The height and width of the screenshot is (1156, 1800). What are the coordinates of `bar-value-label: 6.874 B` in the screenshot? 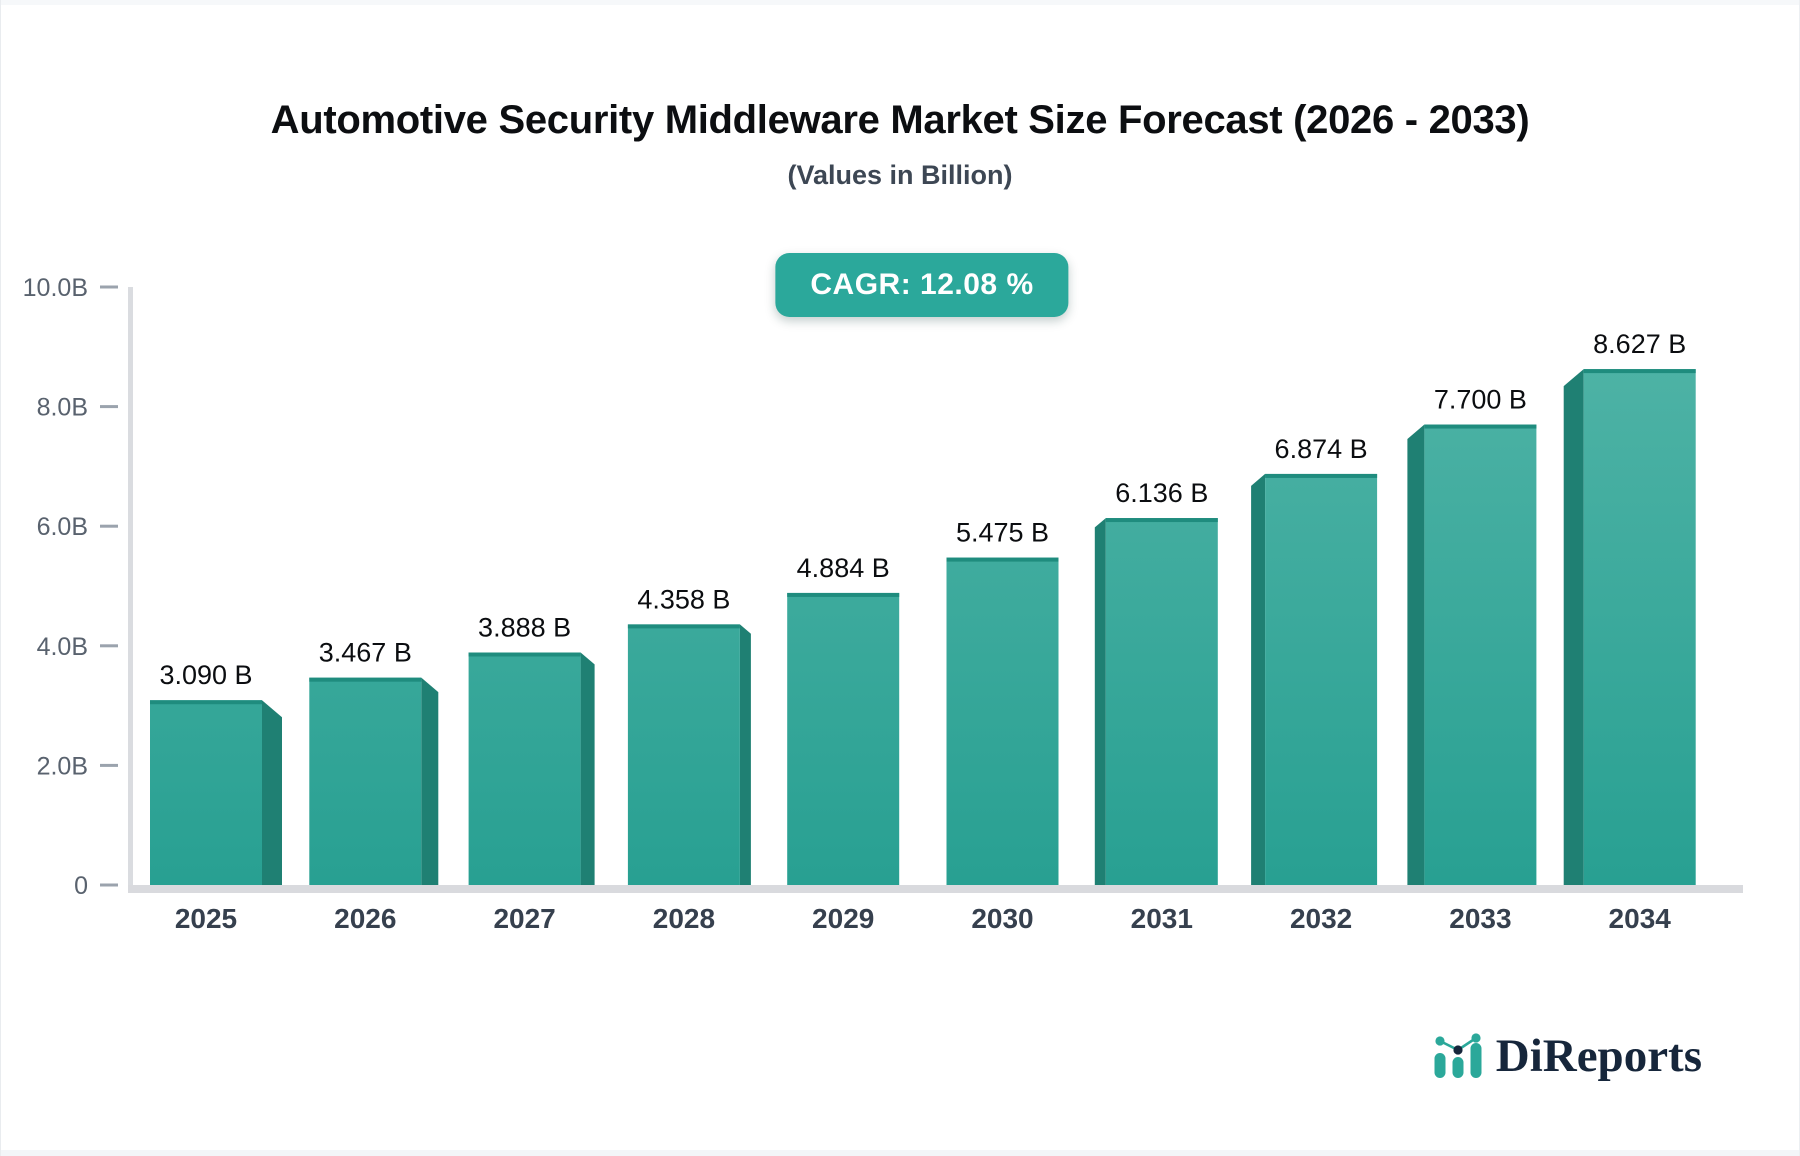 It's located at (1321, 449).